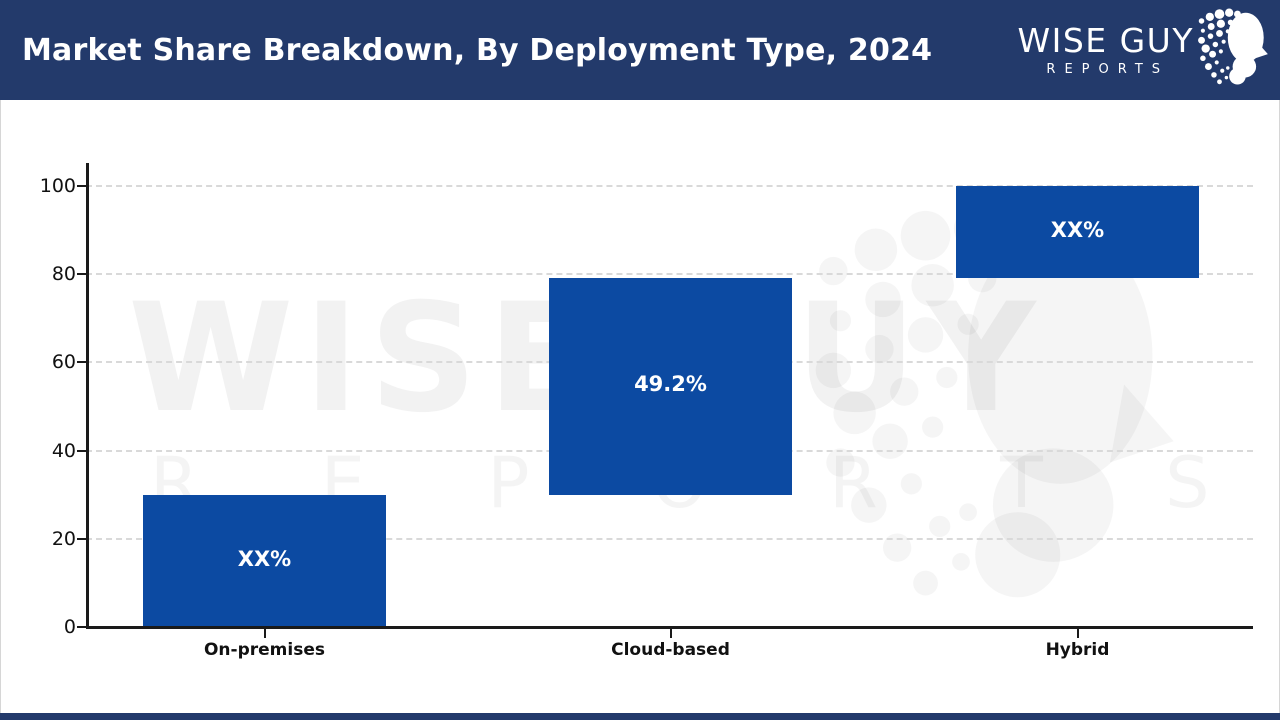 Image resolution: width=1280 pixels, height=720 pixels. I want to click on logo-subtitle: REPORTS, so click(1108, 69).